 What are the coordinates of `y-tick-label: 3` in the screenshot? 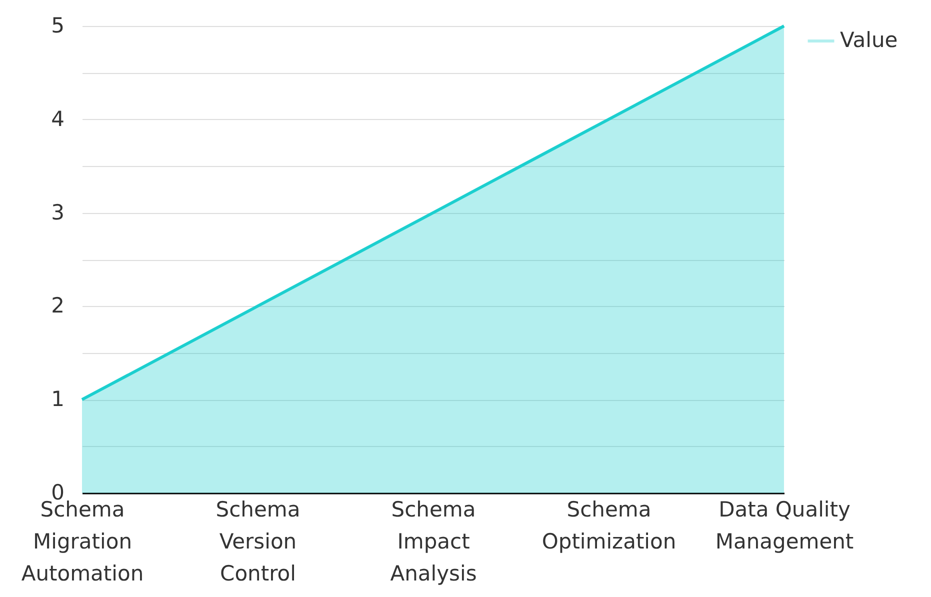 It's located at (57, 212).